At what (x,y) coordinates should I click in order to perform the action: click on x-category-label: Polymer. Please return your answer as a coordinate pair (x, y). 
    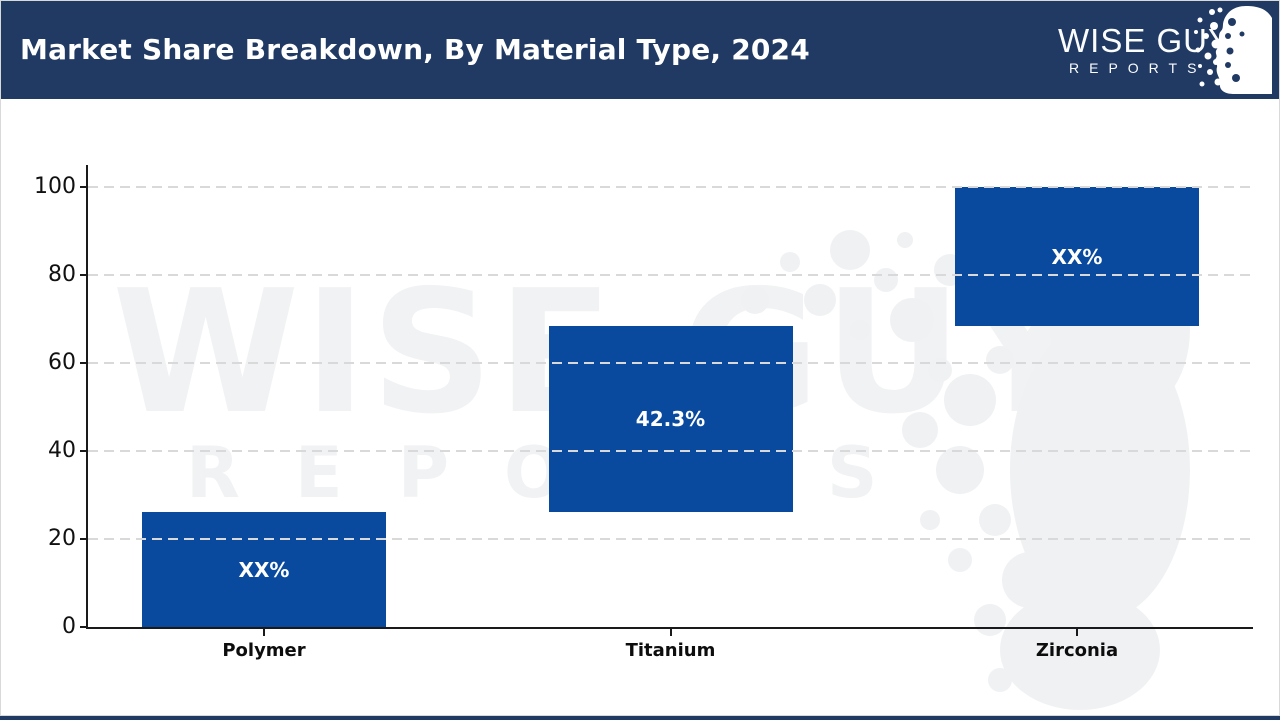
    Looking at the image, I should click on (264, 650).